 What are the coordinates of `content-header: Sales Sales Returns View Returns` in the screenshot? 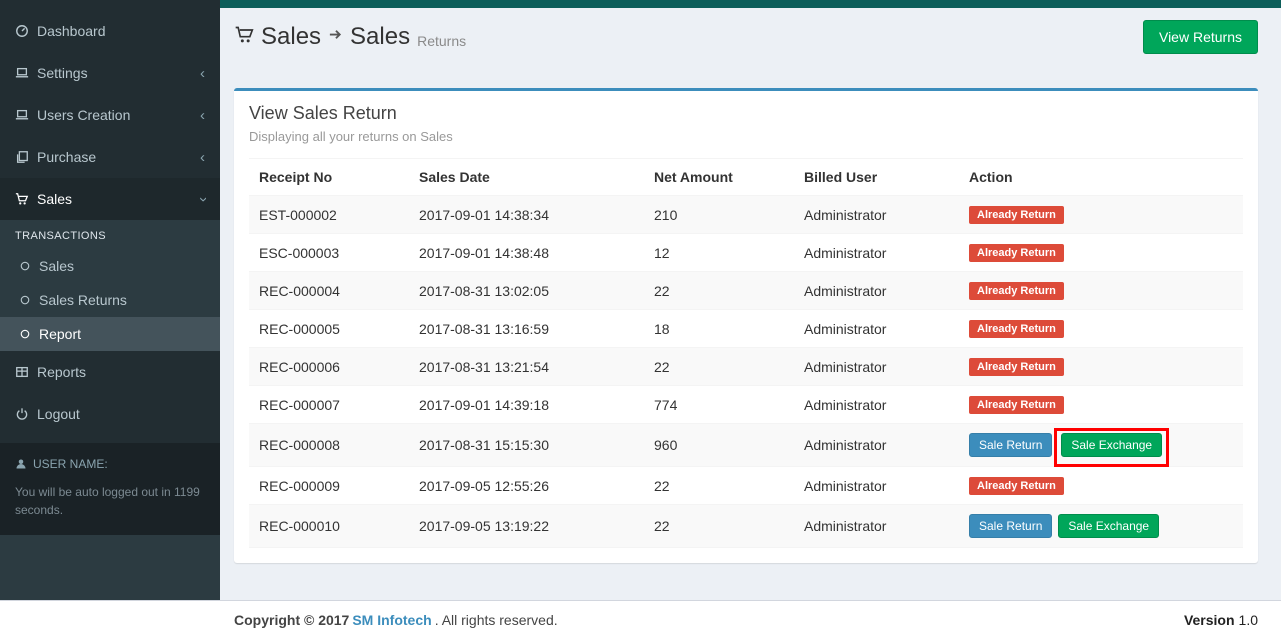 It's located at (750, 35).